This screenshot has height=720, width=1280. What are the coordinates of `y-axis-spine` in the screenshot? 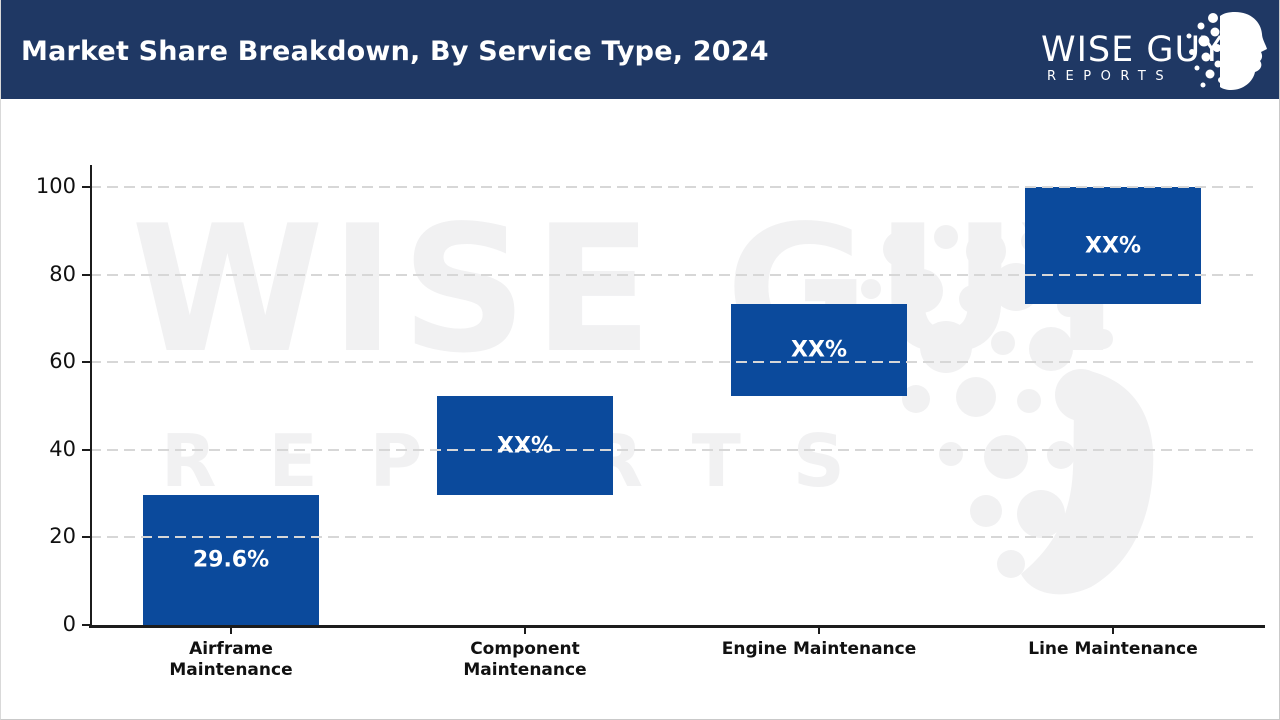 It's located at (91, 396).